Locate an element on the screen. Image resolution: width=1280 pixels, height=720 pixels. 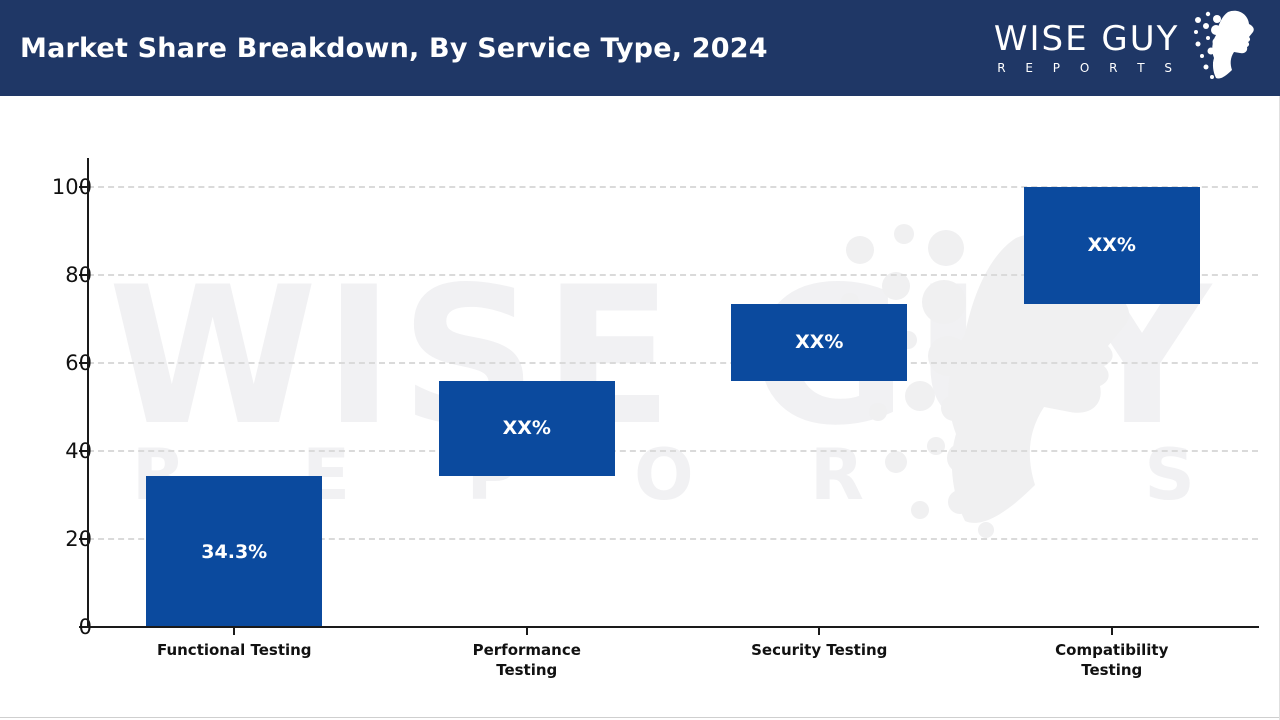
x-category-label-3: Security Testing is located at coordinates (819, 650).